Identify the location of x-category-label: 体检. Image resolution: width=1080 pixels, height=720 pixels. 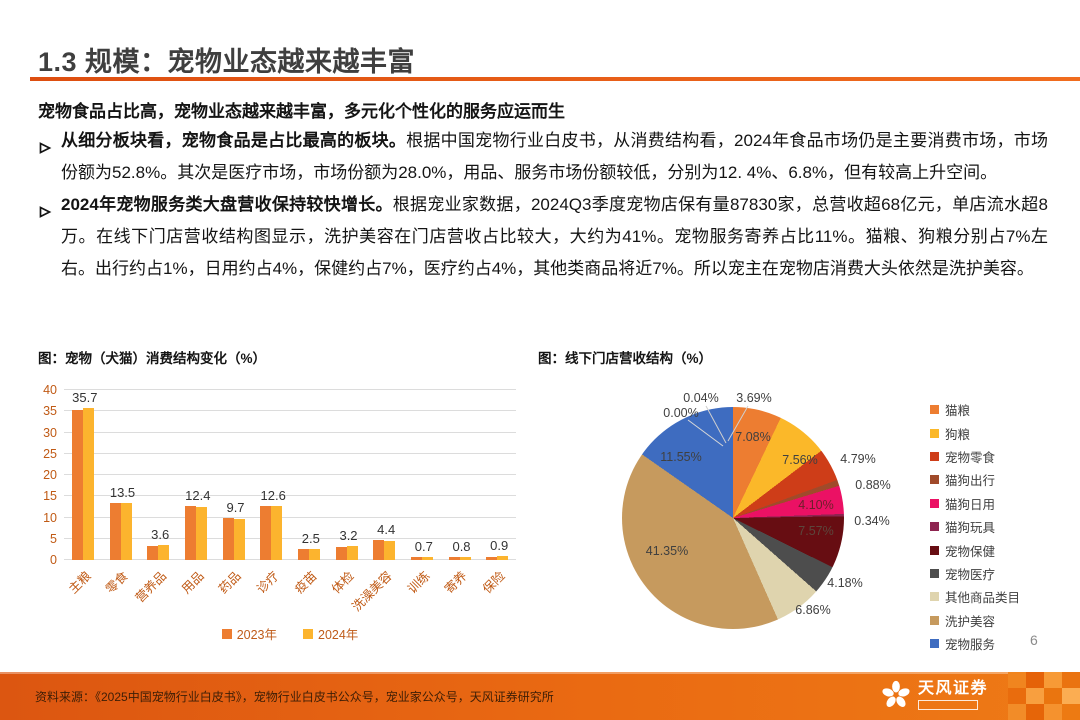
(343, 582).